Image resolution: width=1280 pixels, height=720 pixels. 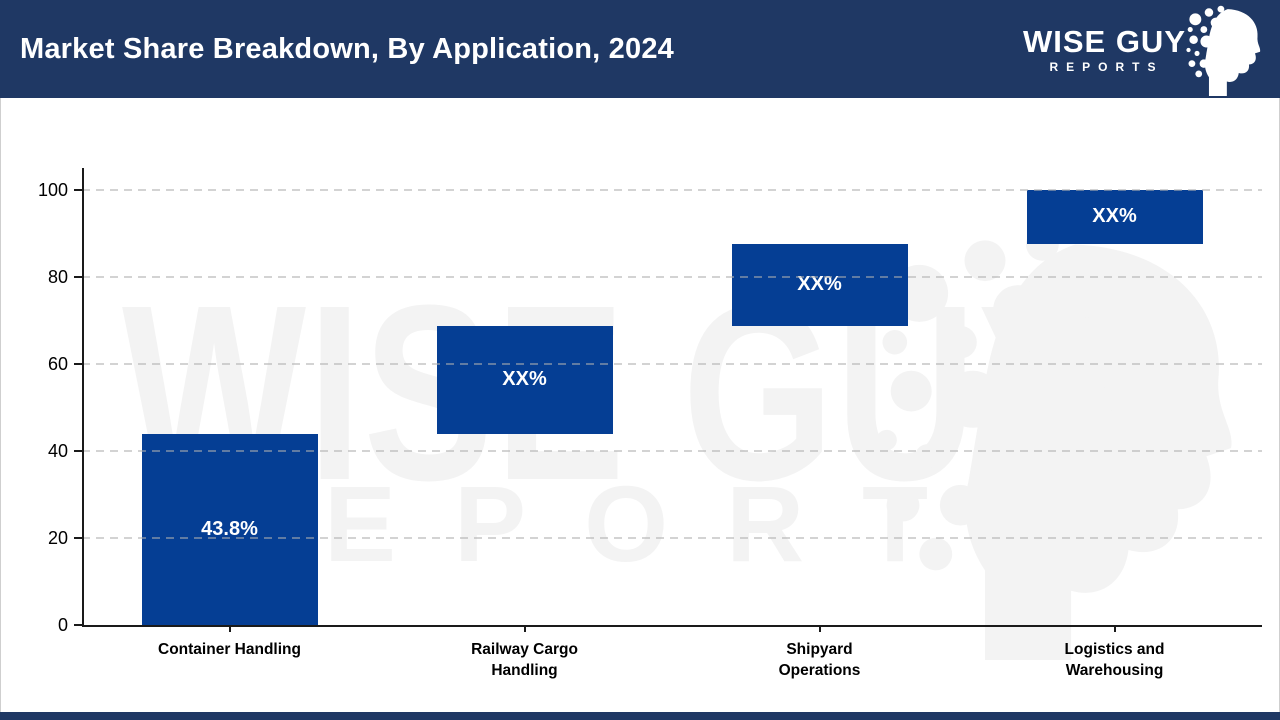 What do you see at coordinates (1104, 41) in the screenshot?
I see `logo-wordmark: WISE GUY` at bounding box center [1104, 41].